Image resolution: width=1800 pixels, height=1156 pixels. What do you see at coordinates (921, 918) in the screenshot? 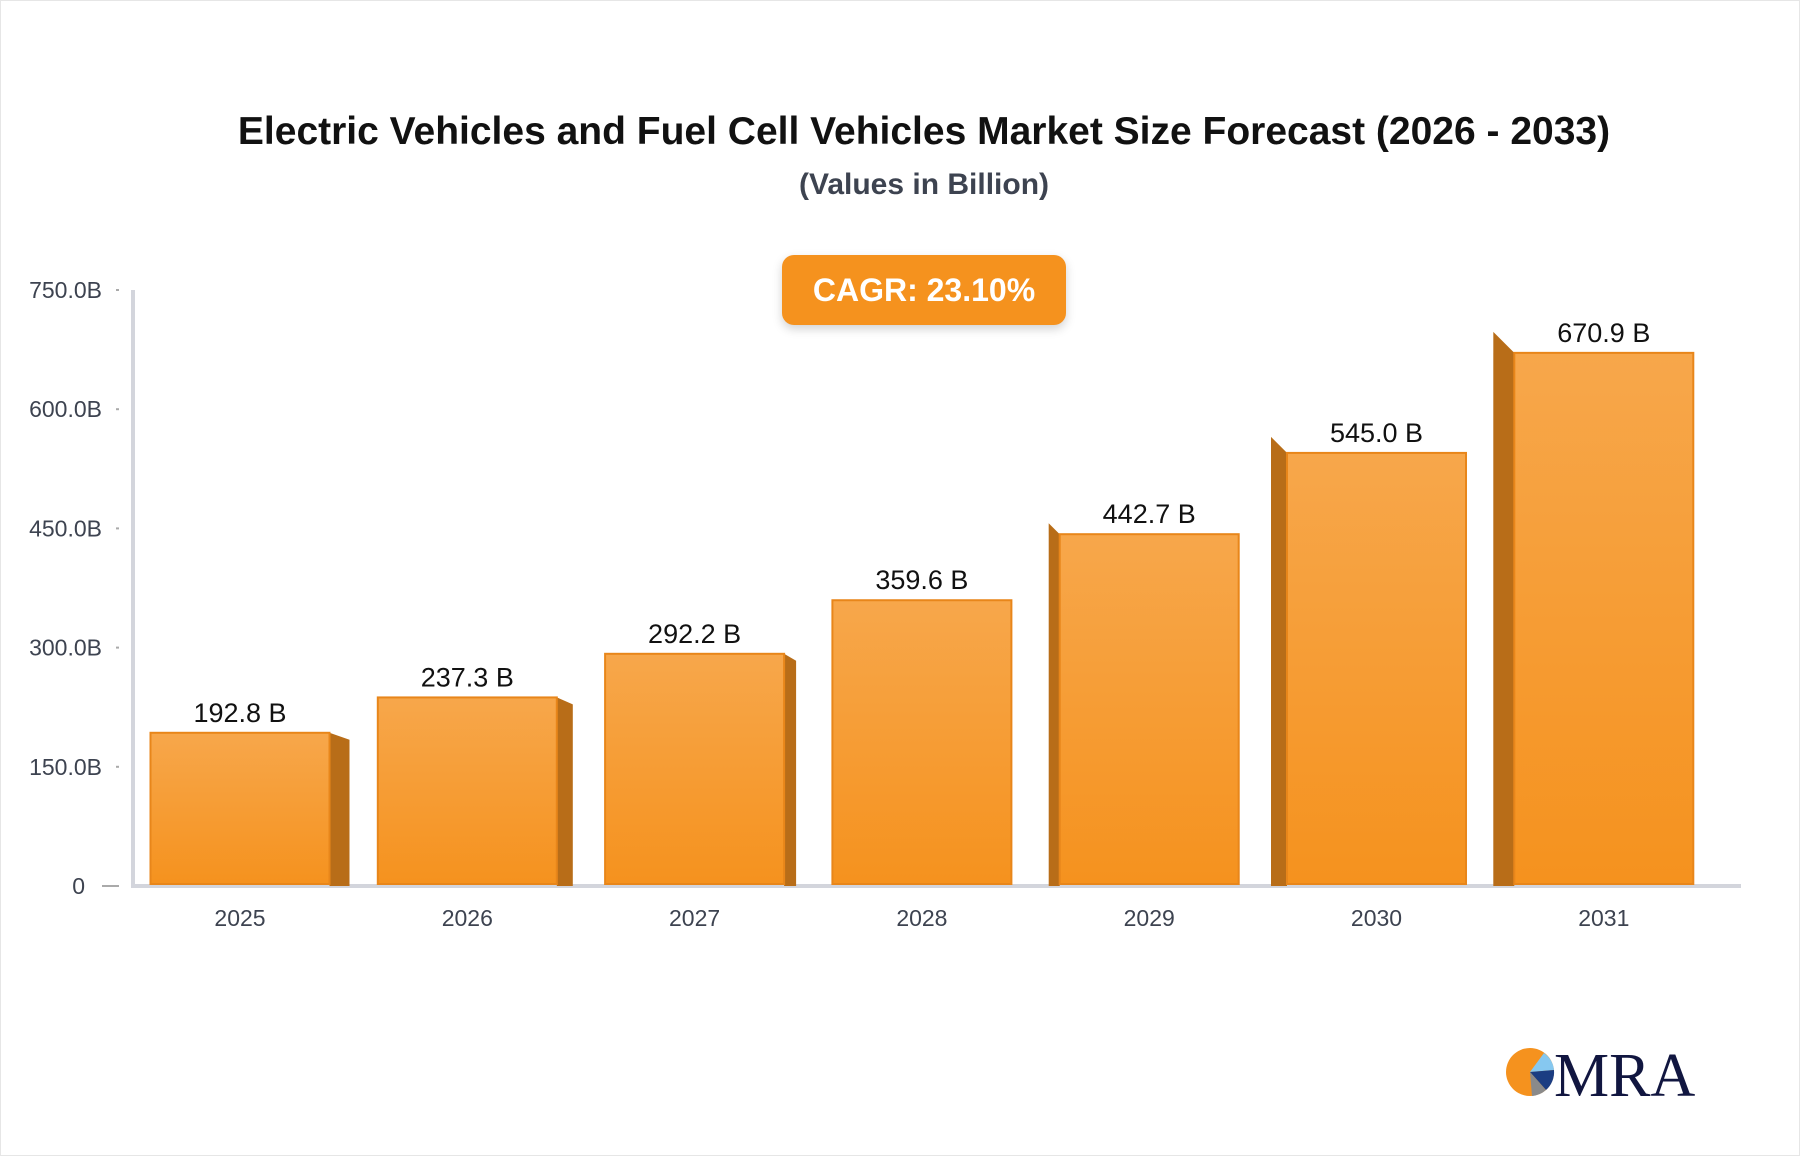
I see `x-tick-label: 2028` at bounding box center [921, 918].